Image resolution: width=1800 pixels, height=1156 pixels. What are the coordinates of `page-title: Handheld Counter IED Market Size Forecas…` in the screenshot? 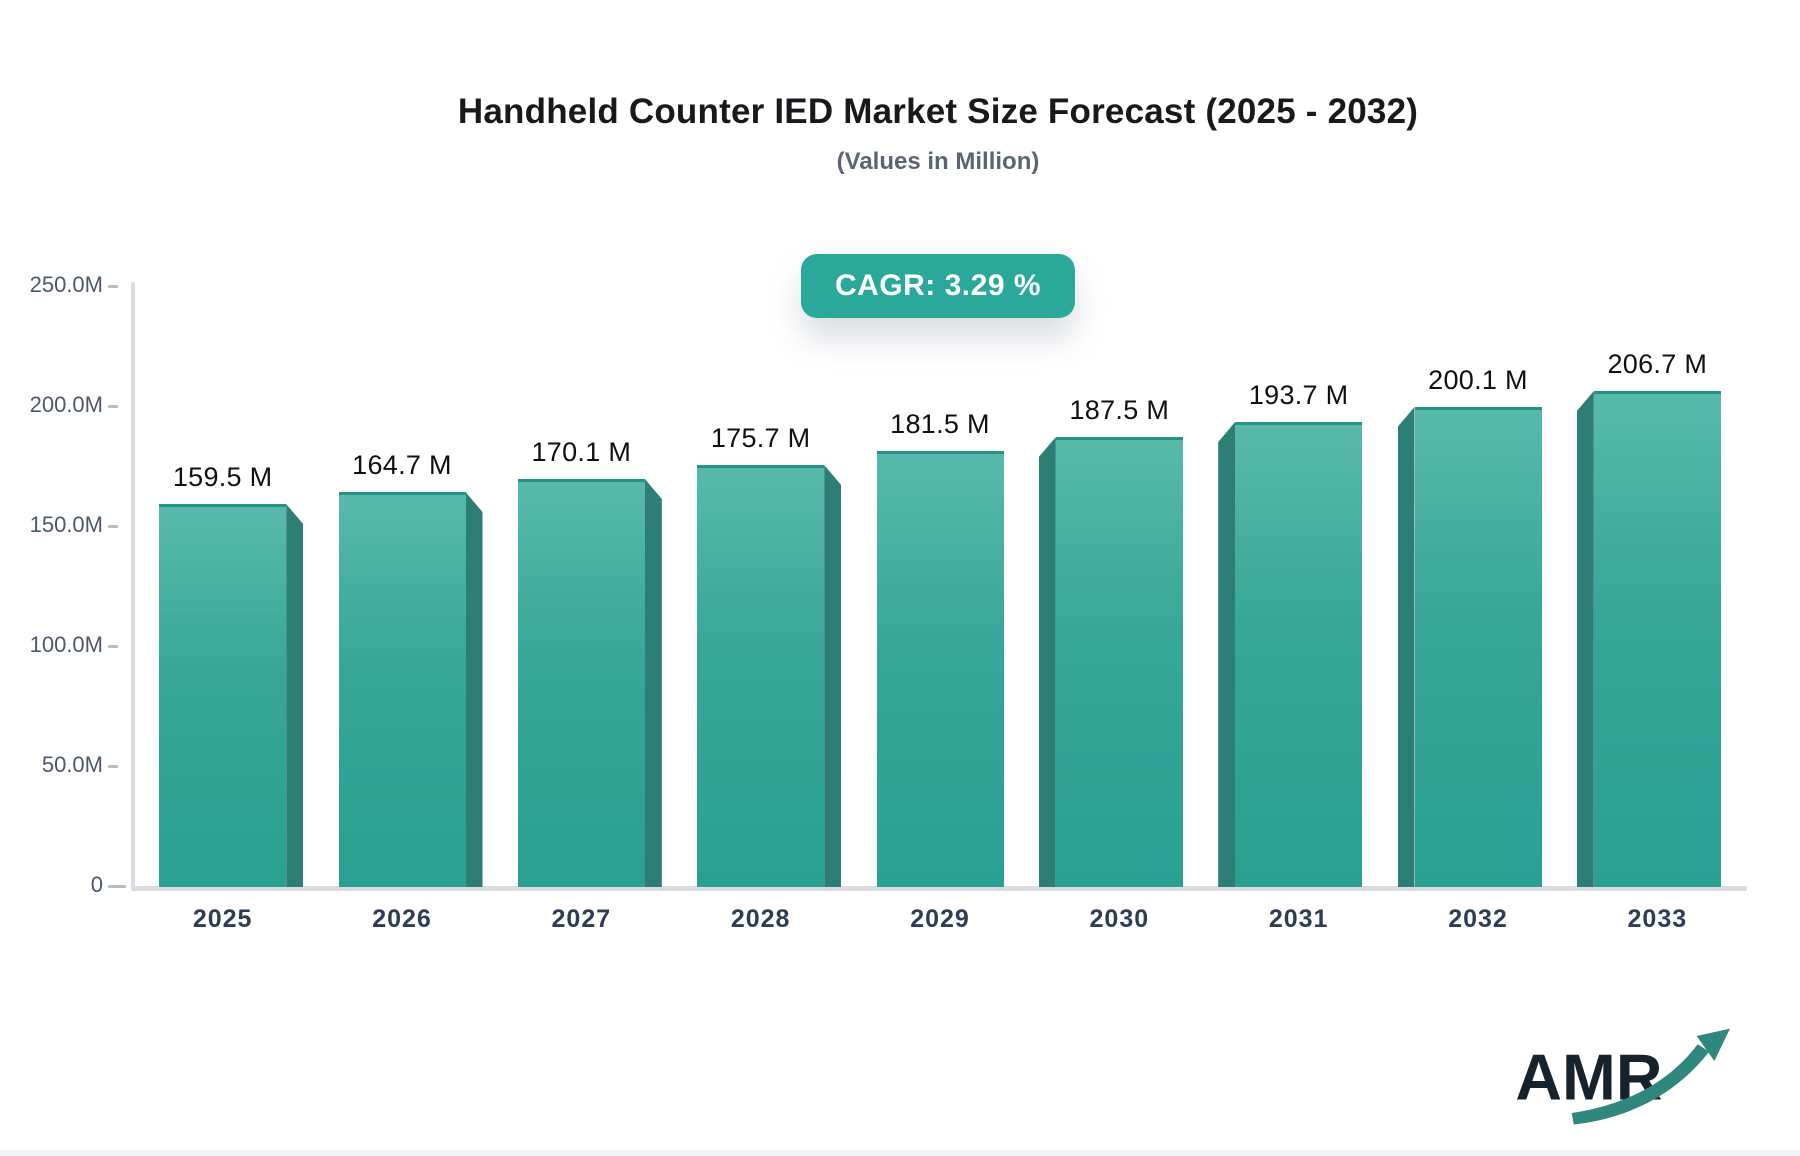 It's located at (938, 111).